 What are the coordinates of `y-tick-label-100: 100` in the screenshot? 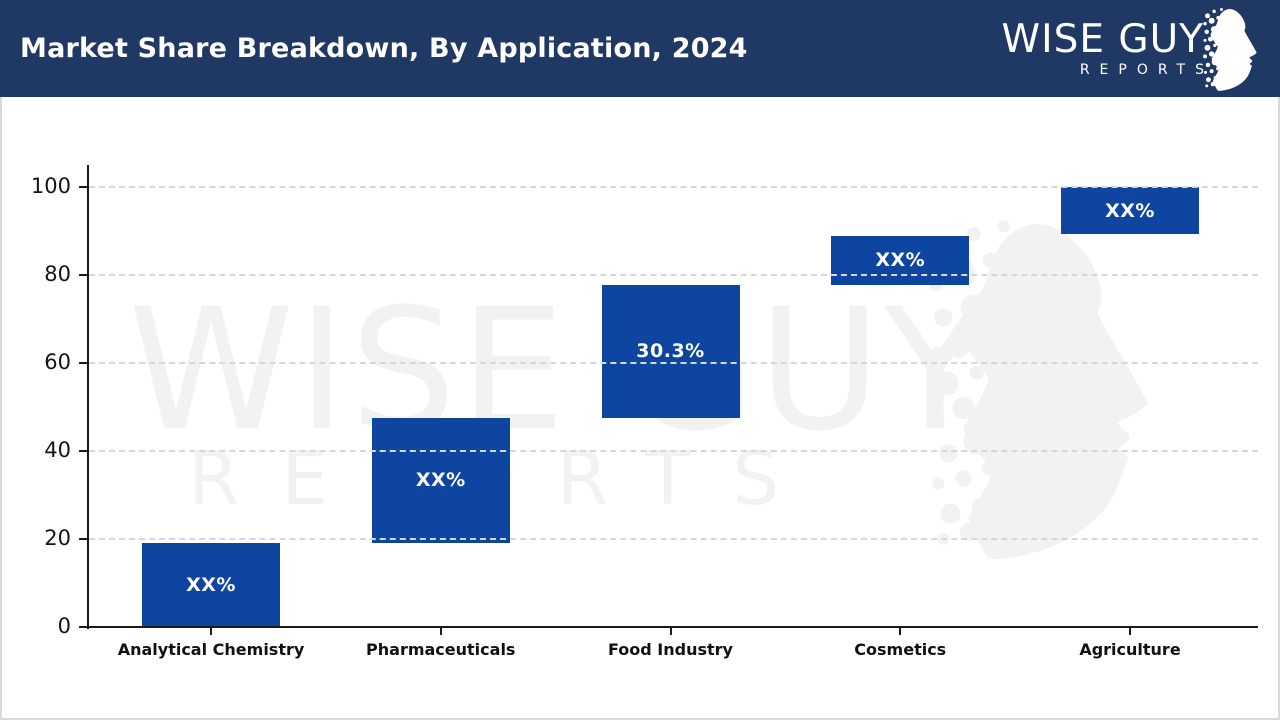 It's located at (50, 186).